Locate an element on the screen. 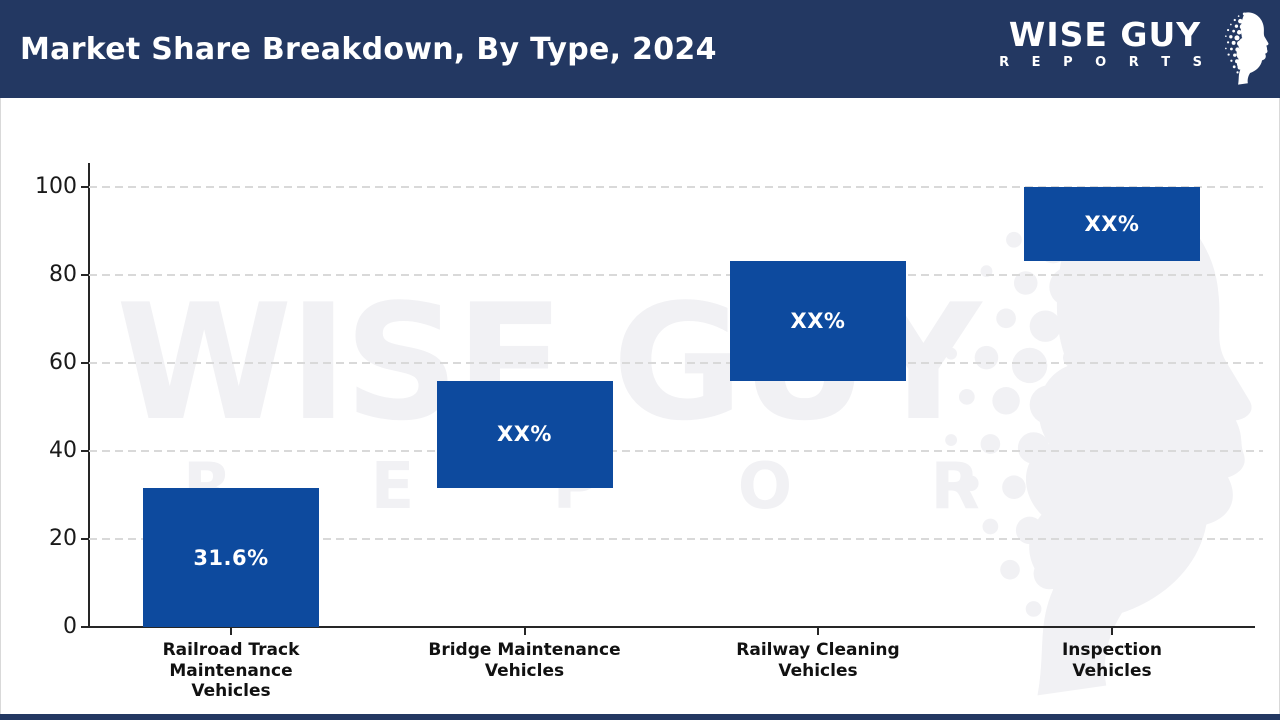 The image size is (1280, 720). y-tick-label: 60 is located at coordinates (63, 363).